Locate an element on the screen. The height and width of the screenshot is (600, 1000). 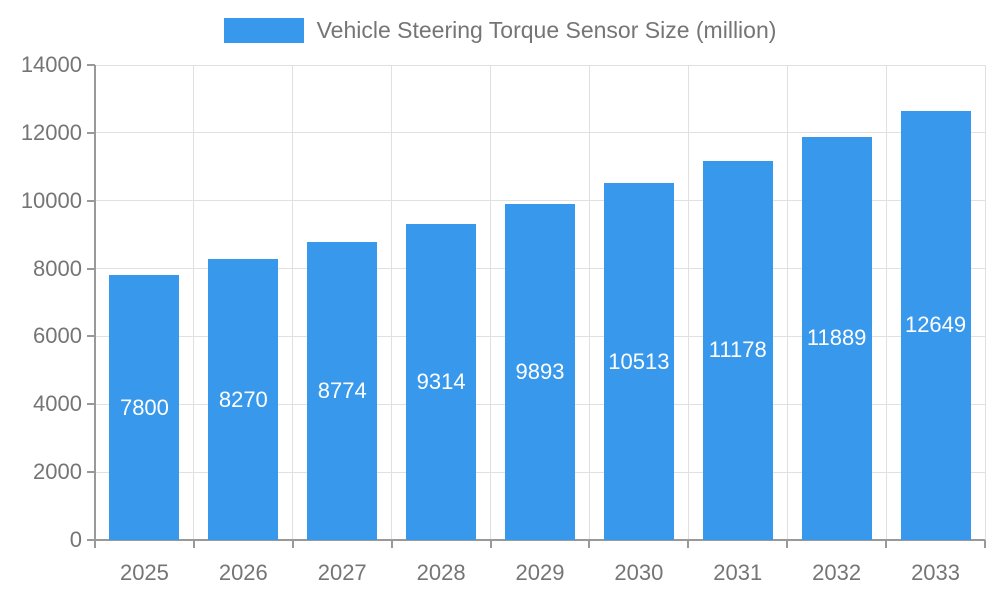
y-axis-tick-label: 10000 is located at coordinates (51, 200).